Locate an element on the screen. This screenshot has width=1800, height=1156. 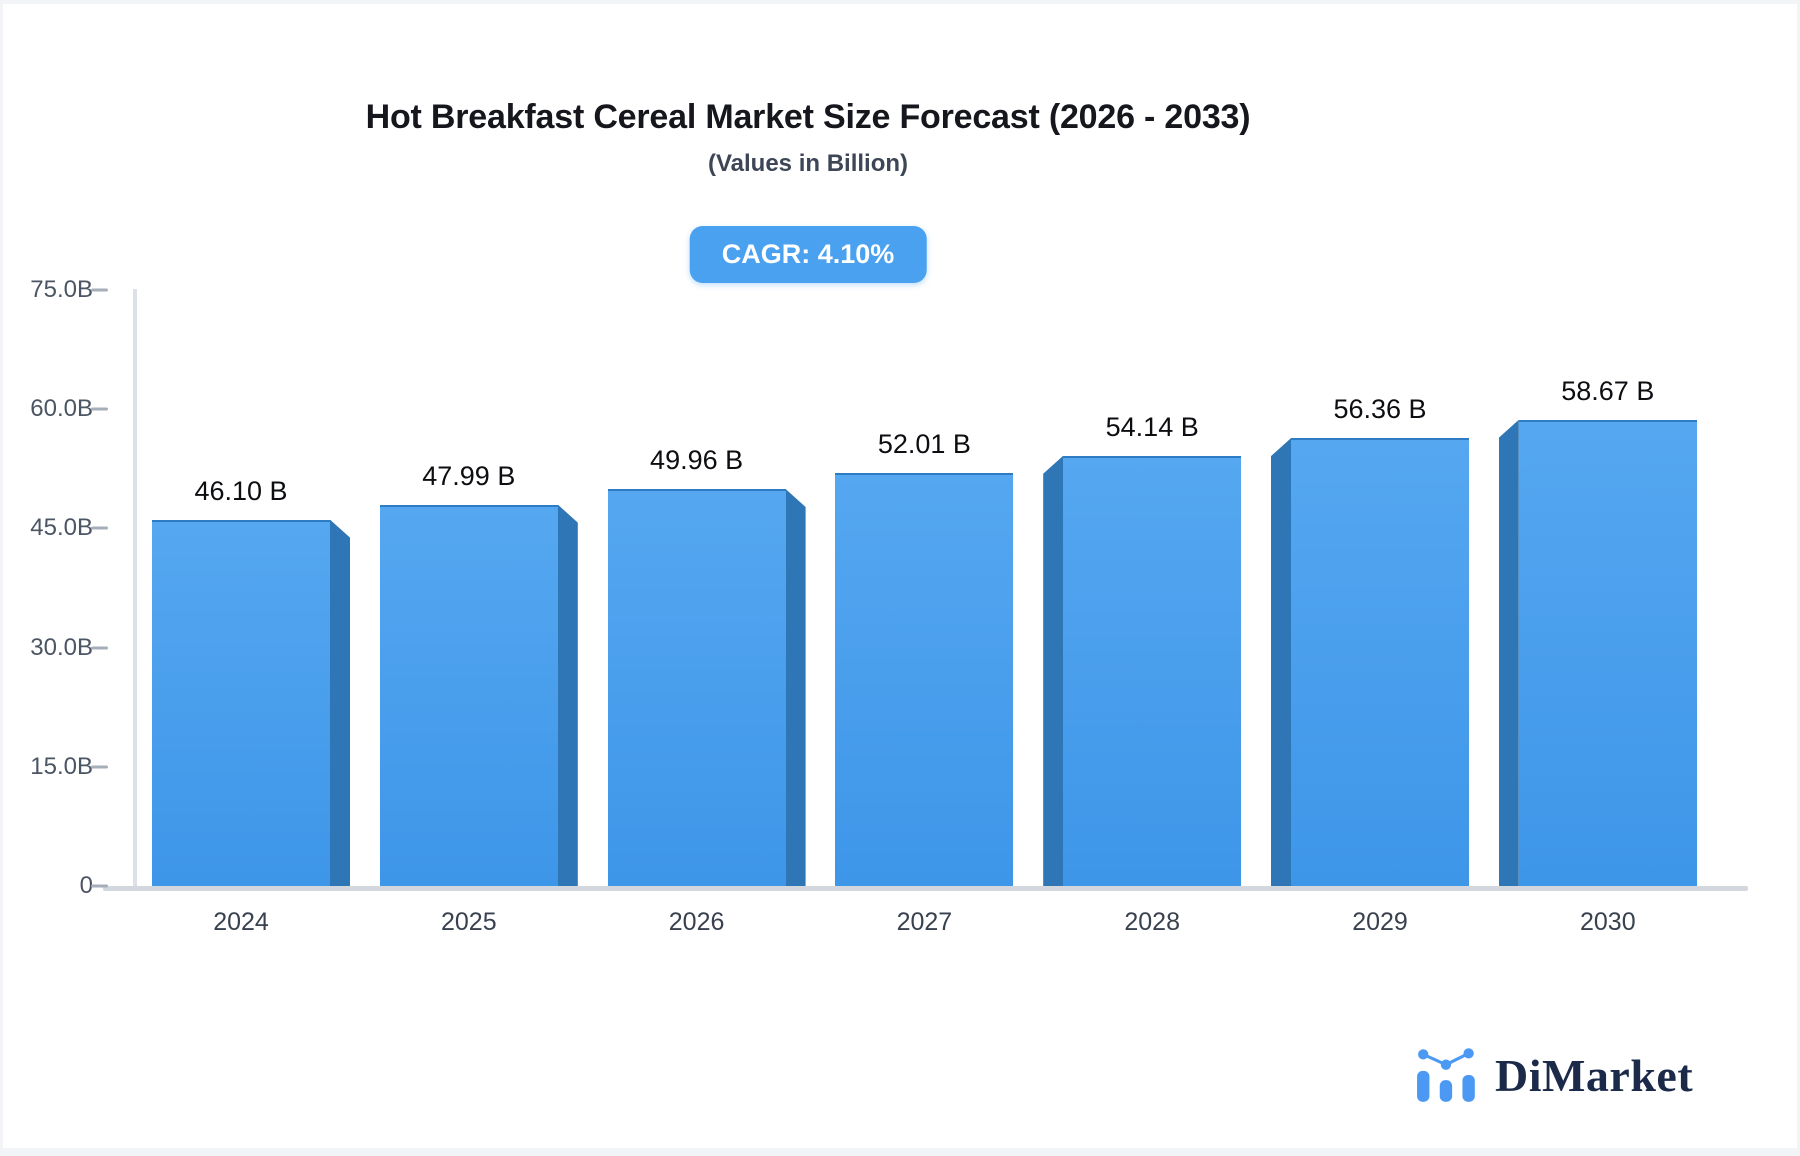
y-axis-line is located at coordinates (135, 590).